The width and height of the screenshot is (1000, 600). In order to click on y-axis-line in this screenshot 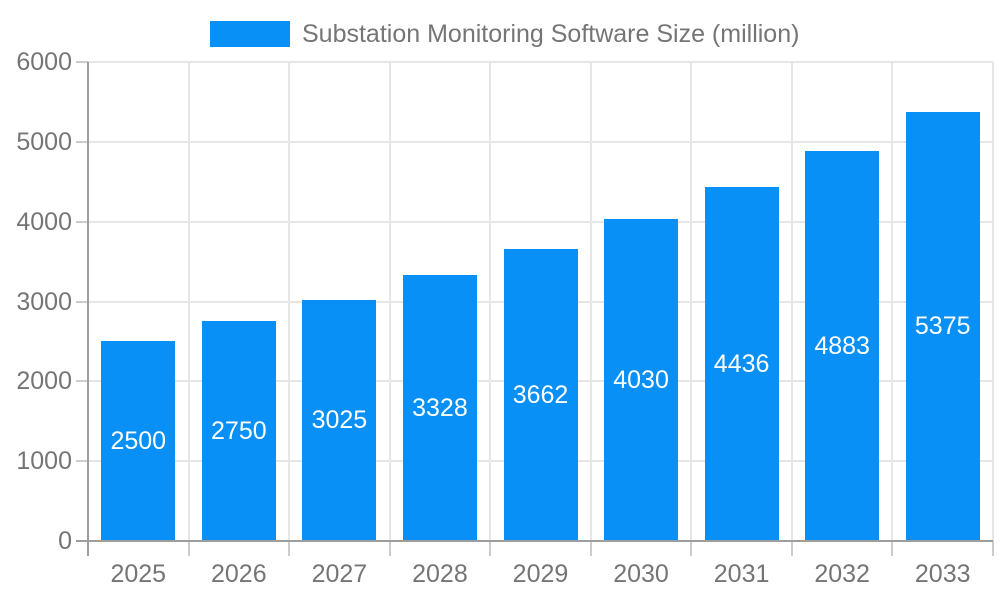, I will do `click(88, 309)`.